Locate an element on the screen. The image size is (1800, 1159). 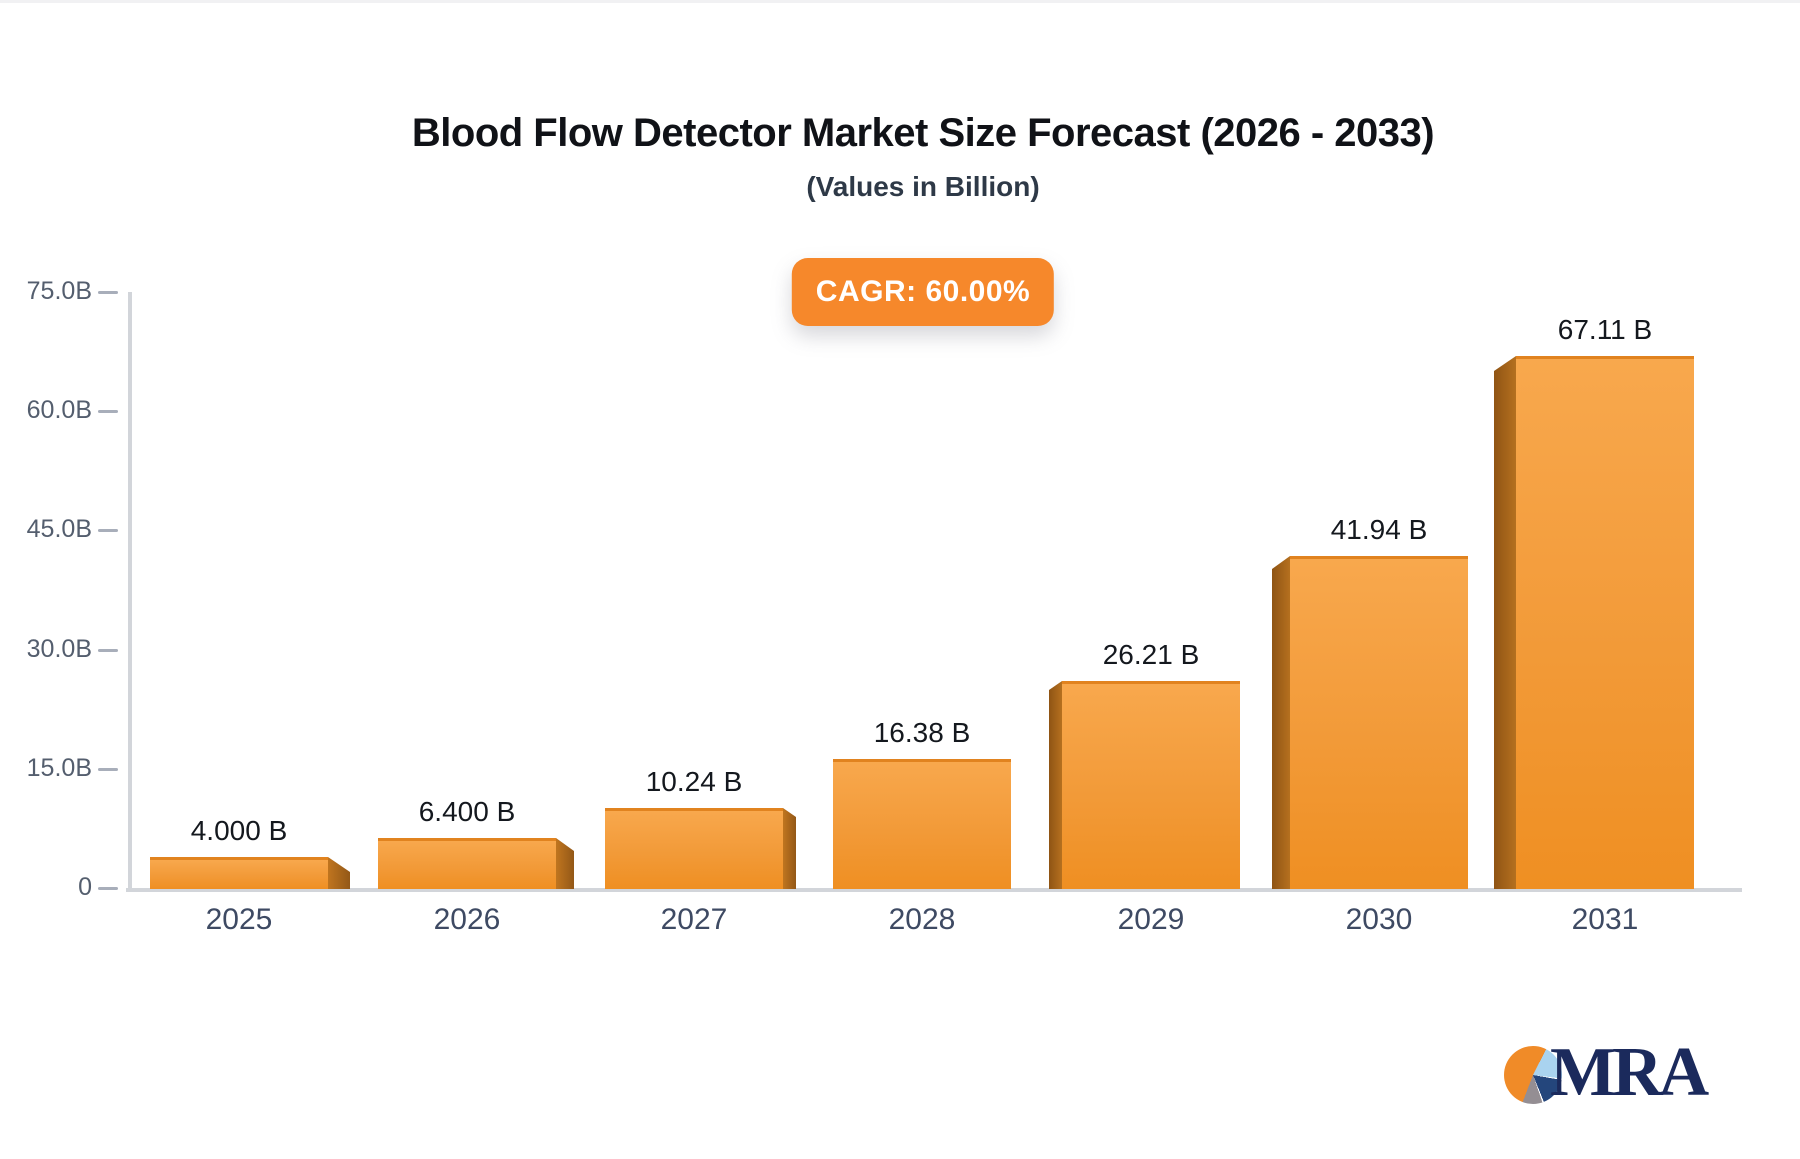
logo-pie-icon is located at coordinates (1533, 1075).